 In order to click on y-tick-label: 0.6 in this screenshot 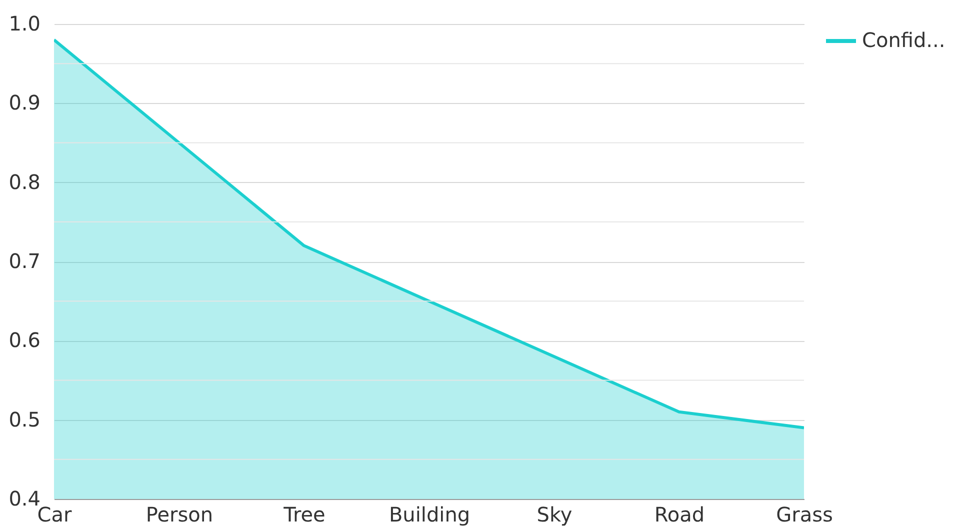, I will do `click(24, 340)`.